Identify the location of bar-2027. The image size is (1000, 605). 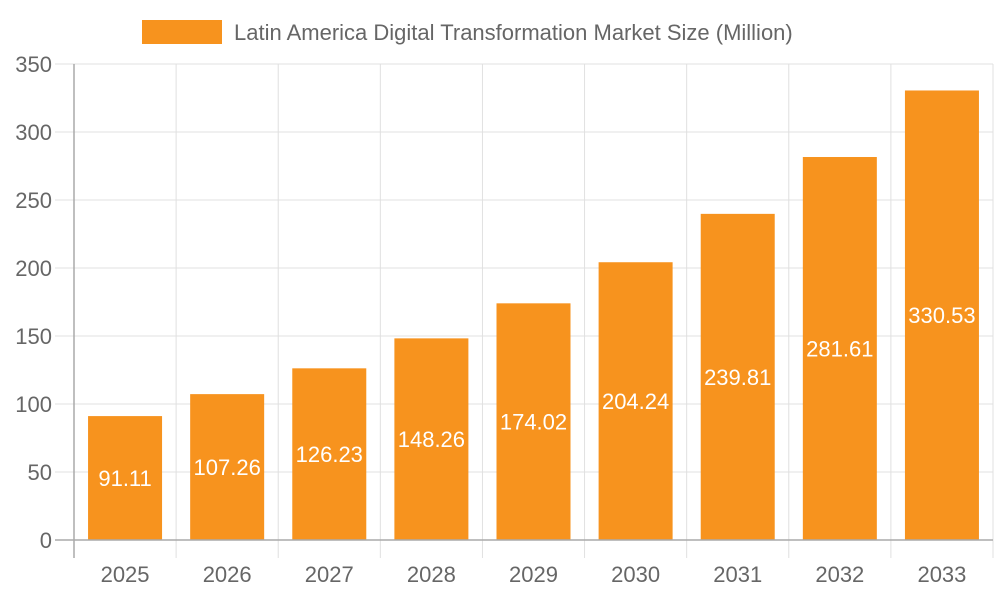
(329, 454).